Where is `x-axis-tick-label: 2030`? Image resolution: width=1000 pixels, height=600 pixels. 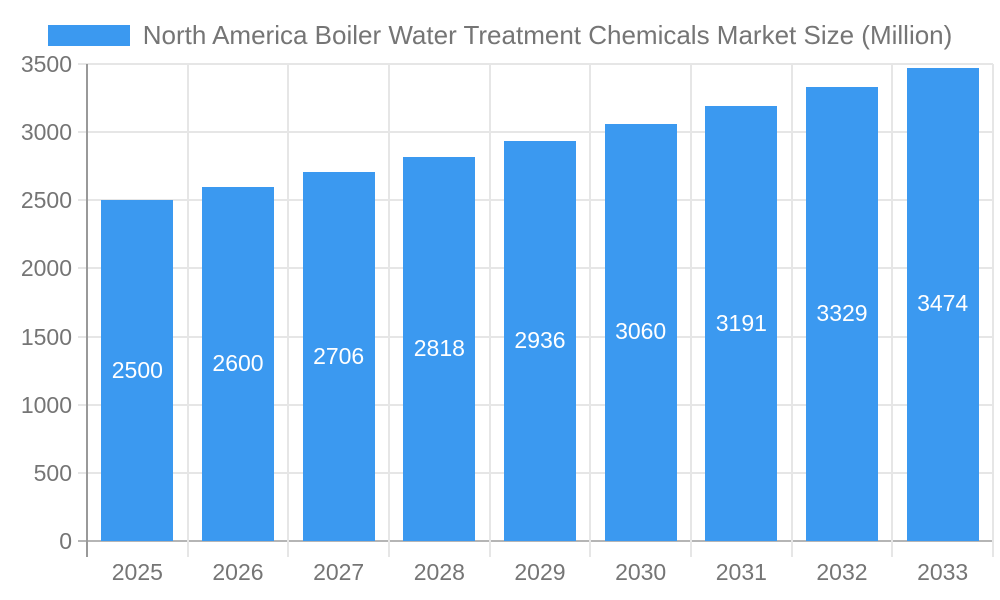
x-axis-tick-label: 2030 is located at coordinates (641, 572).